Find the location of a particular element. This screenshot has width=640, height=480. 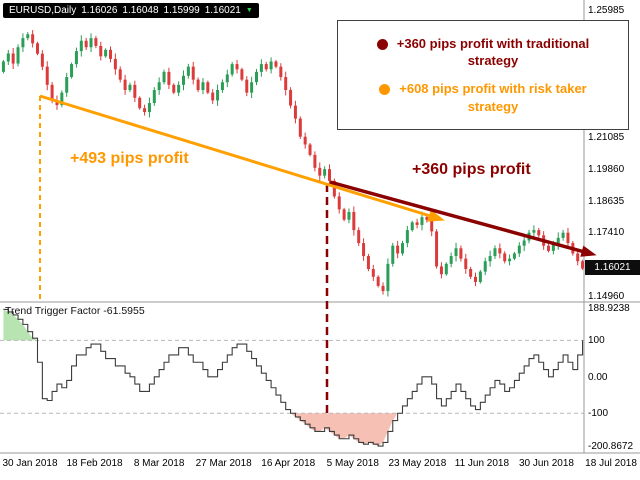

time-axis-label: 30 Jan 2018 is located at coordinates (30, 463).